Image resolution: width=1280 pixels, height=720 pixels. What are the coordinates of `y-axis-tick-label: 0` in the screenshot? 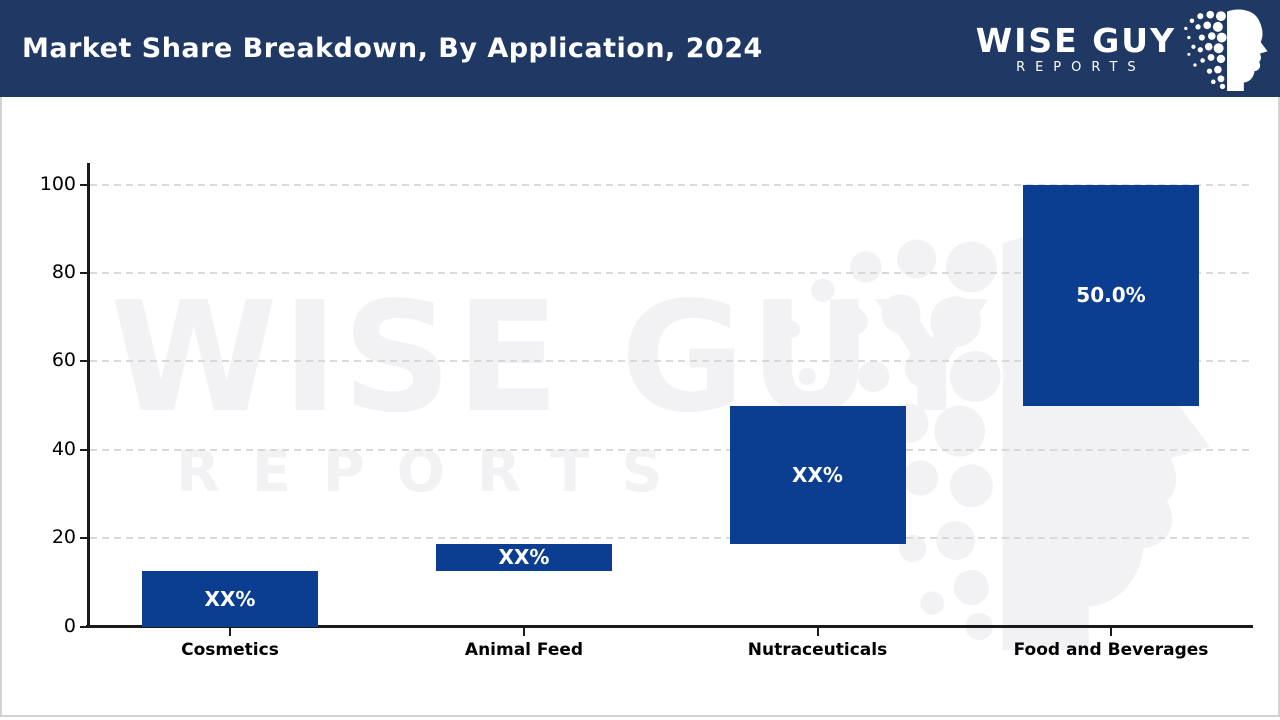 It's located at (69, 625).